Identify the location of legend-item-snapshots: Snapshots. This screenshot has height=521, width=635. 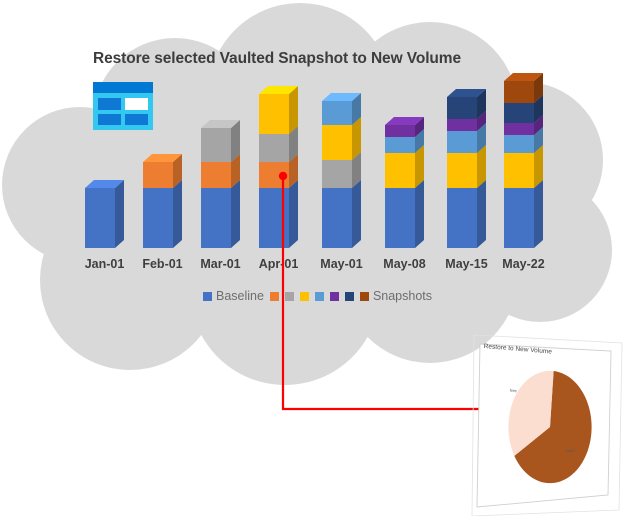
(396, 296).